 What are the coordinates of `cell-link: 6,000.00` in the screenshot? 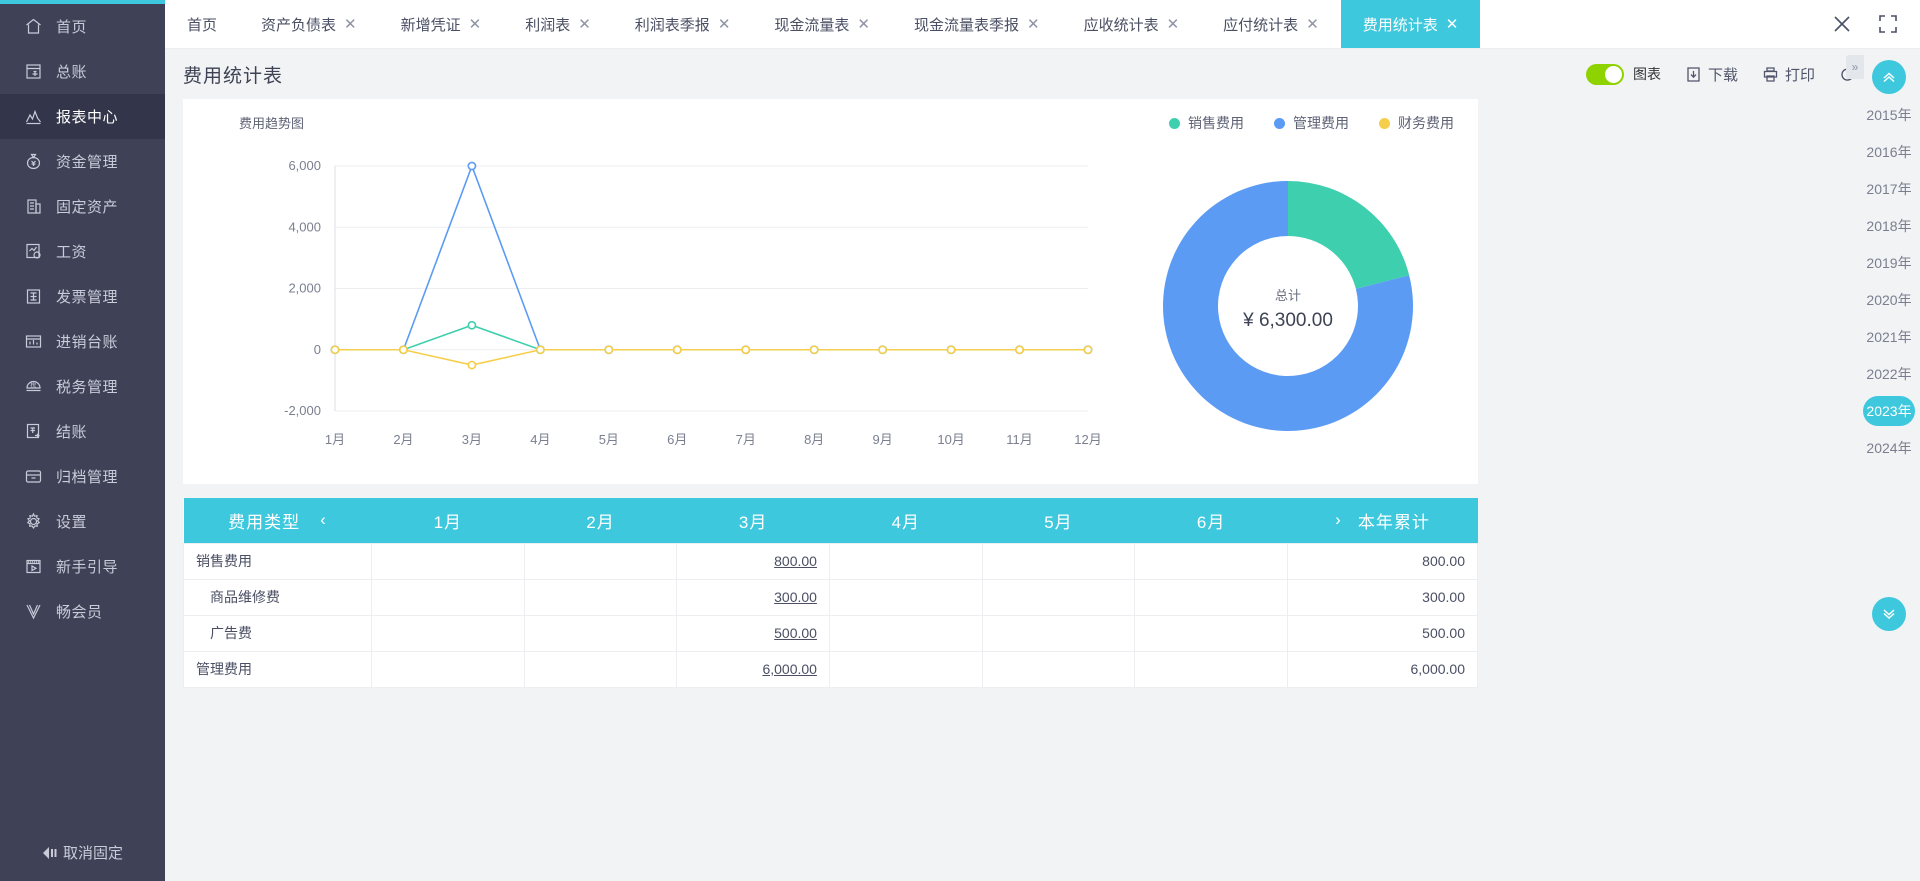 It's located at (789, 669).